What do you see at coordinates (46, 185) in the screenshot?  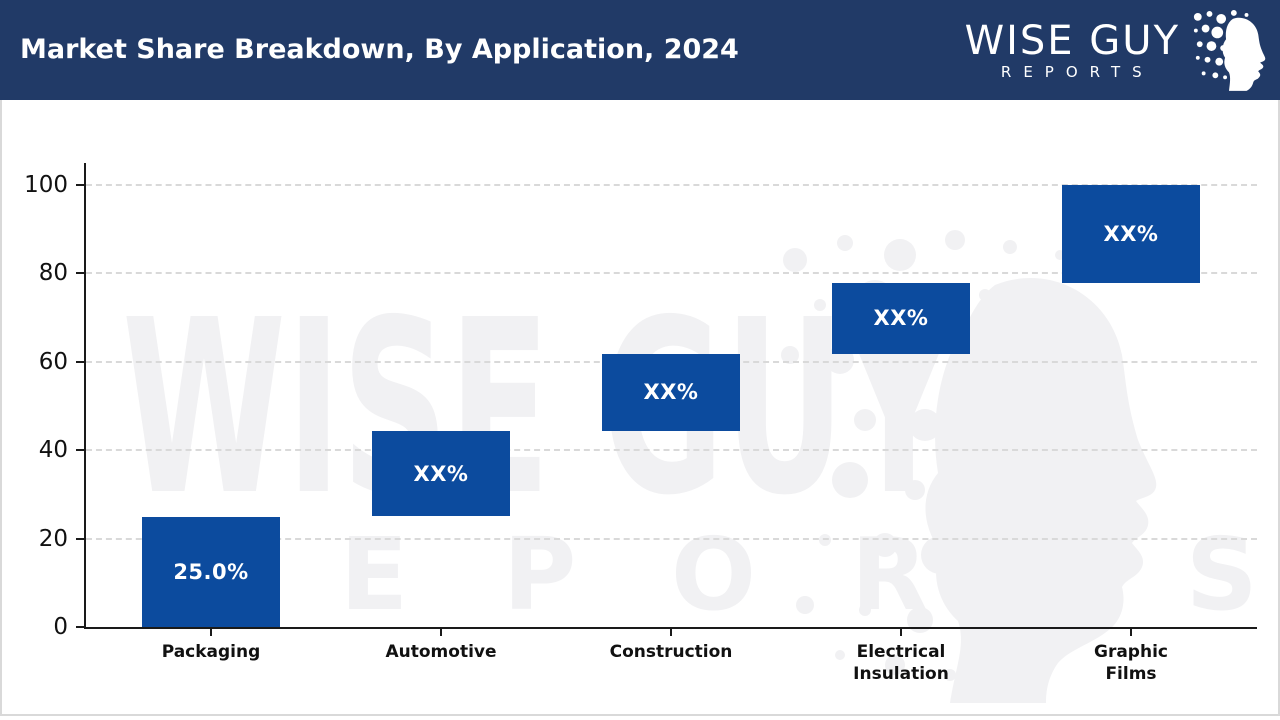 I see `y-tick-label: 100` at bounding box center [46, 185].